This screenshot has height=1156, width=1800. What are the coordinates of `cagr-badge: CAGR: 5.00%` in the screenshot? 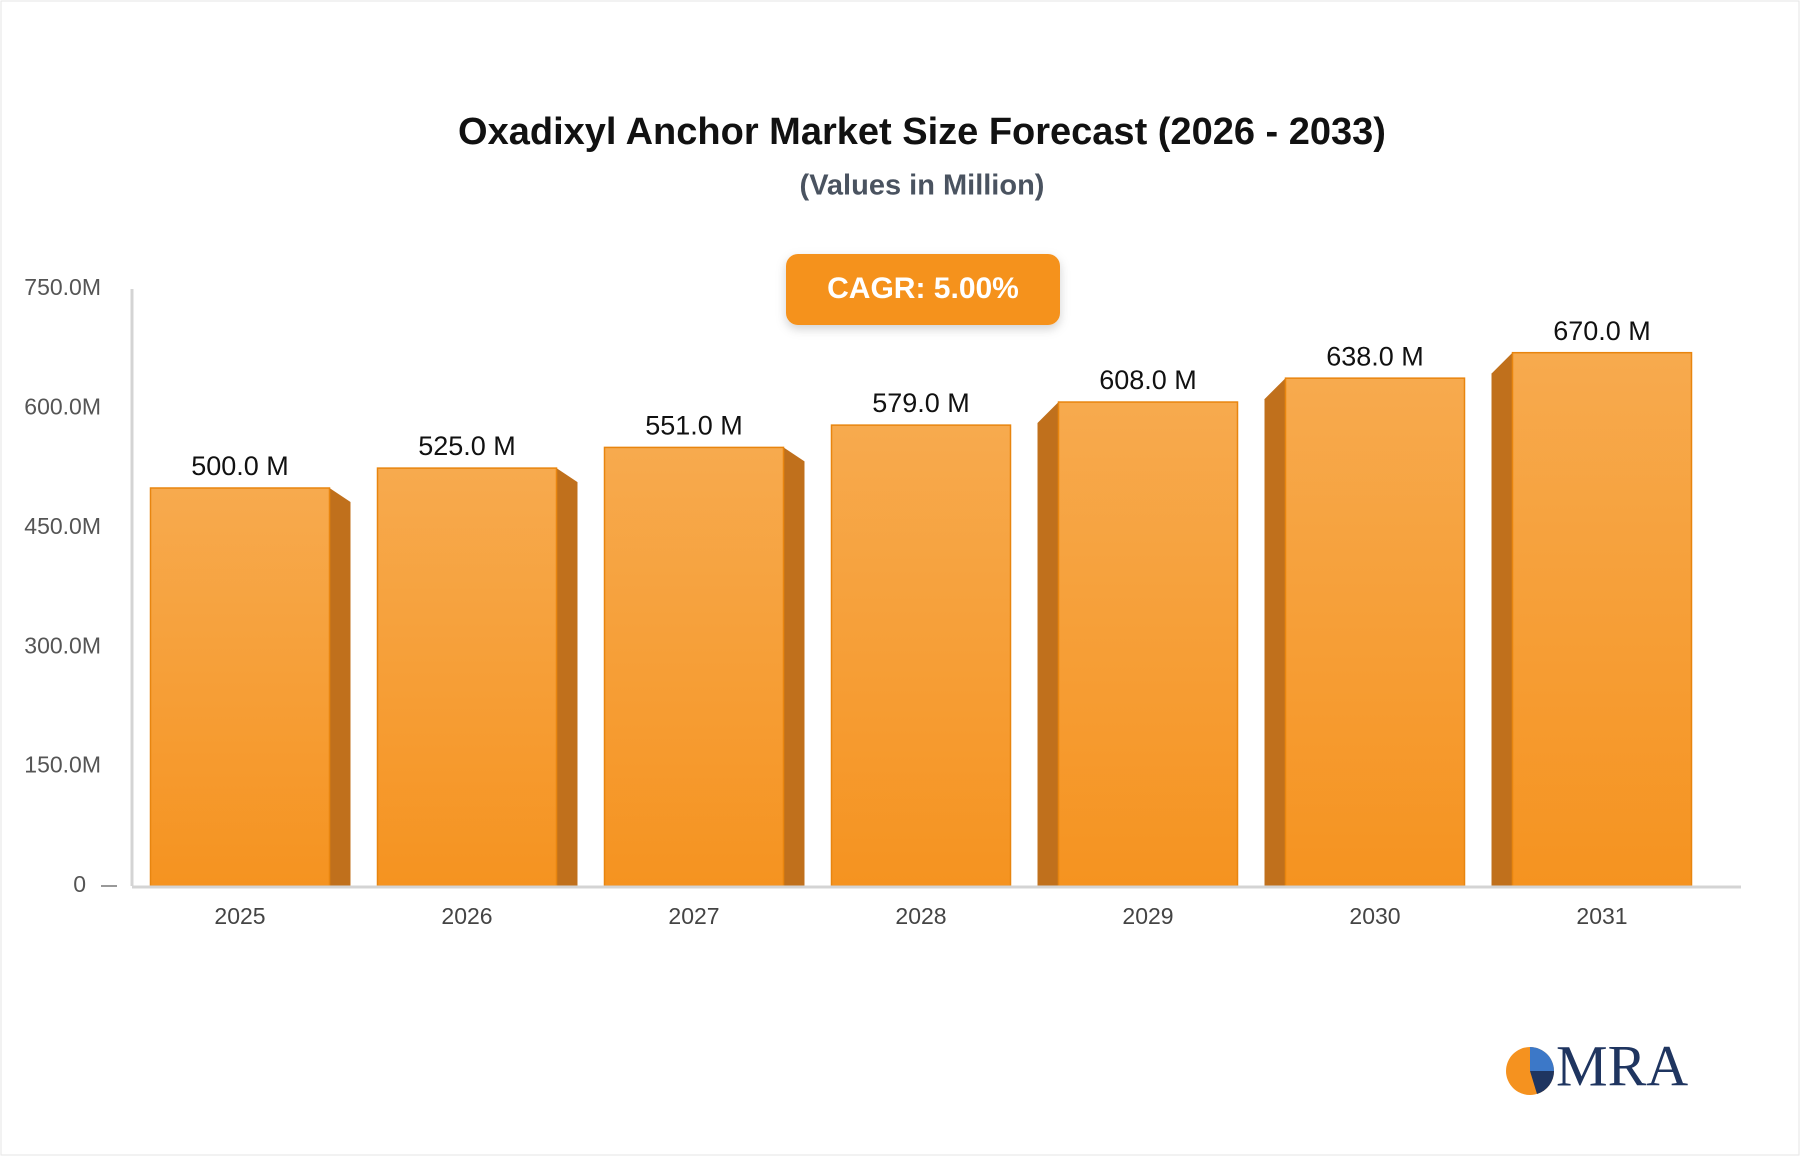 It's located at (923, 289).